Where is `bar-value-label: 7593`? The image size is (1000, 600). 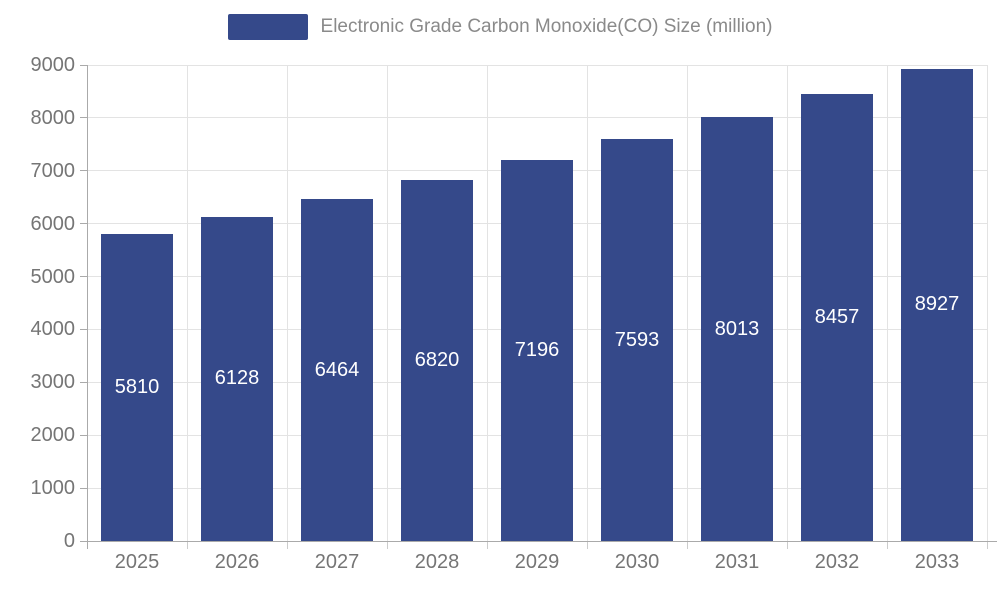
bar-value-label: 7593 is located at coordinates (637, 339).